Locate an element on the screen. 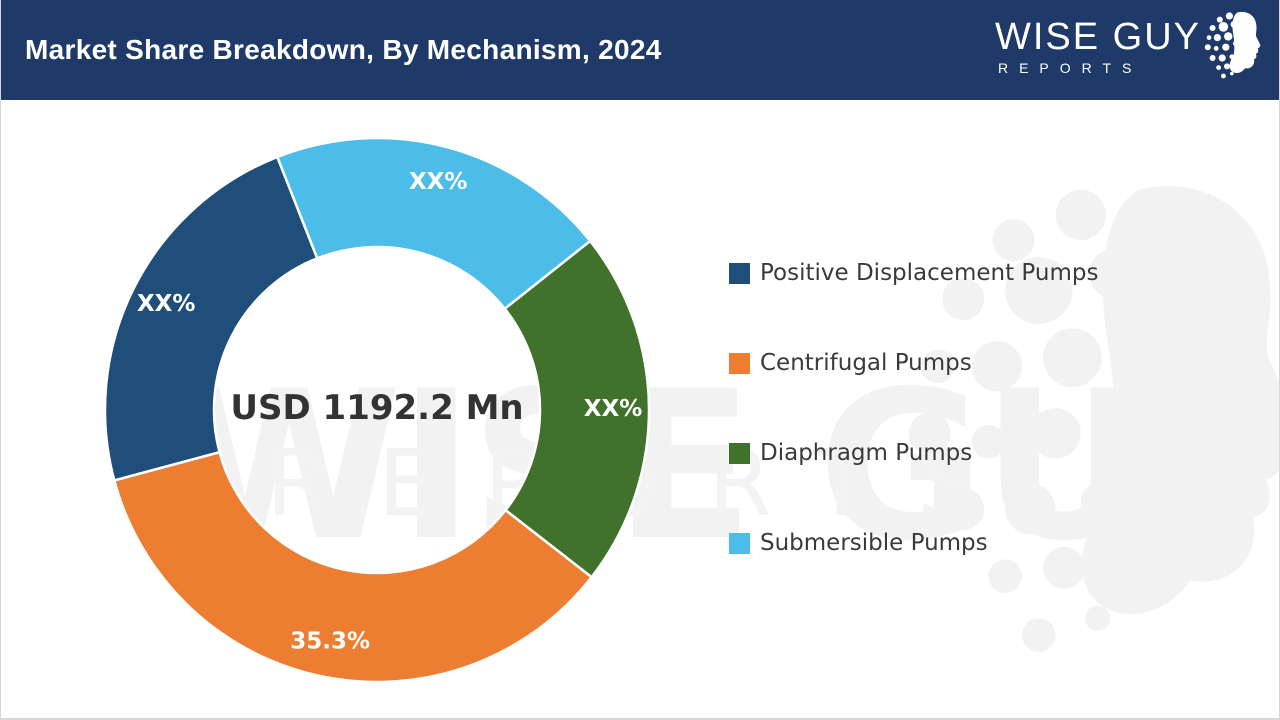  legend-item-submersible-pumps: Submersible Pumps is located at coordinates (913, 543).